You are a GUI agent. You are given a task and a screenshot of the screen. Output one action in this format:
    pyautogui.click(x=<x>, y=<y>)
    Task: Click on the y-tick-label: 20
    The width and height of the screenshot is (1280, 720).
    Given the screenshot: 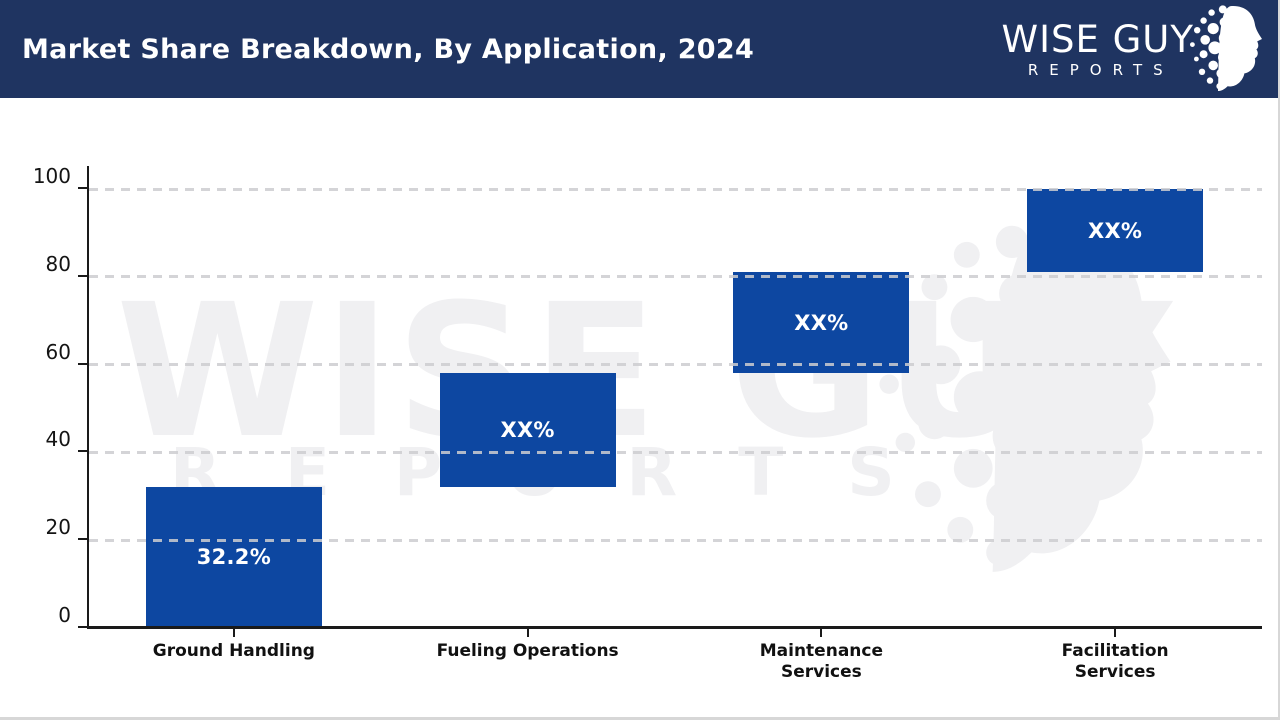 What is the action you would take?
    pyautogui.click(x=58, y=527)
    